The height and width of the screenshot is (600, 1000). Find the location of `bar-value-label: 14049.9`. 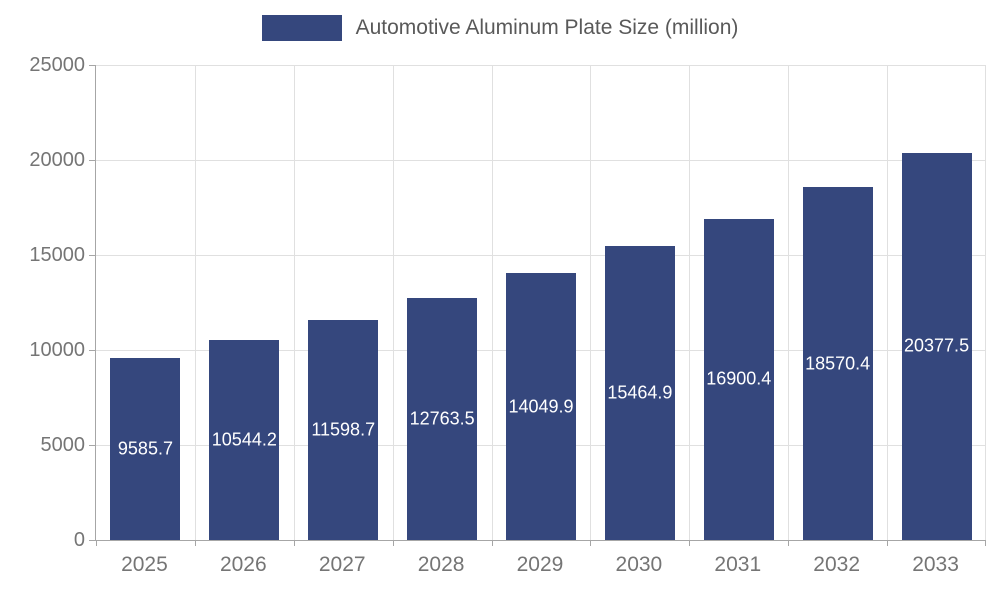

bar-value-label: 14049.9 is located at coordinates (541, 406).